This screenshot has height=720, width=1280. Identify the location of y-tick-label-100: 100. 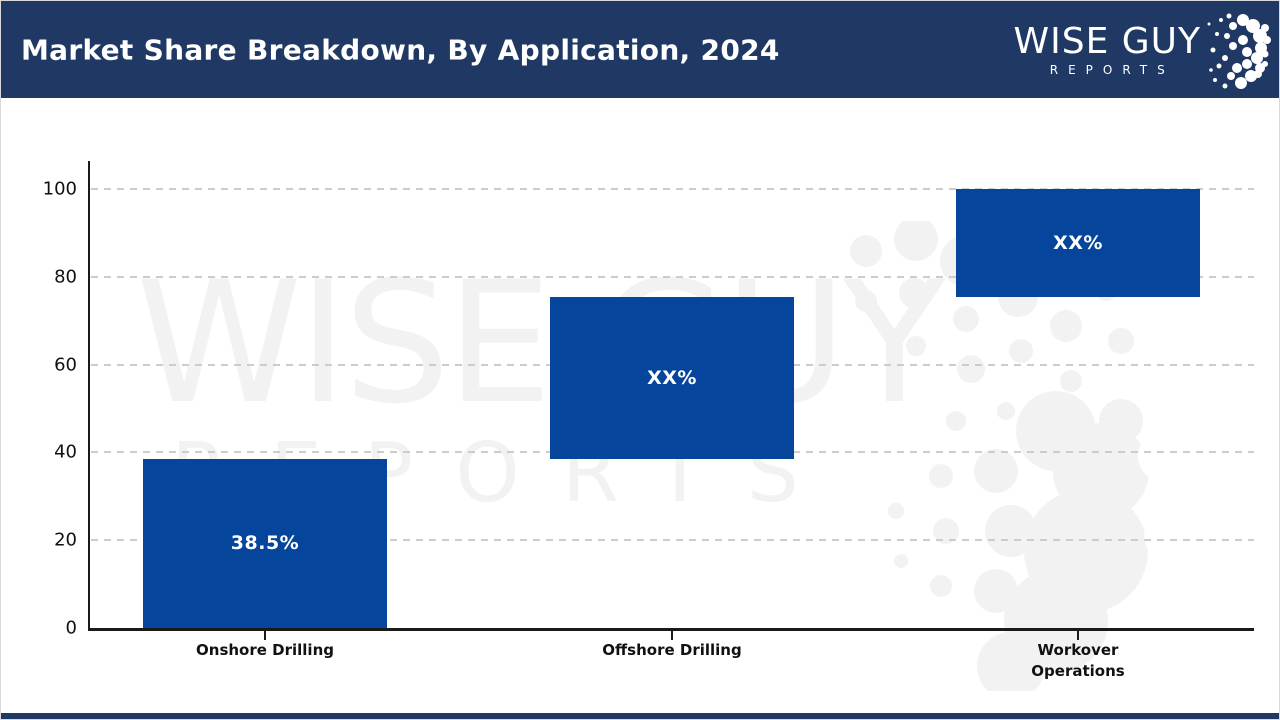
(59, 189).